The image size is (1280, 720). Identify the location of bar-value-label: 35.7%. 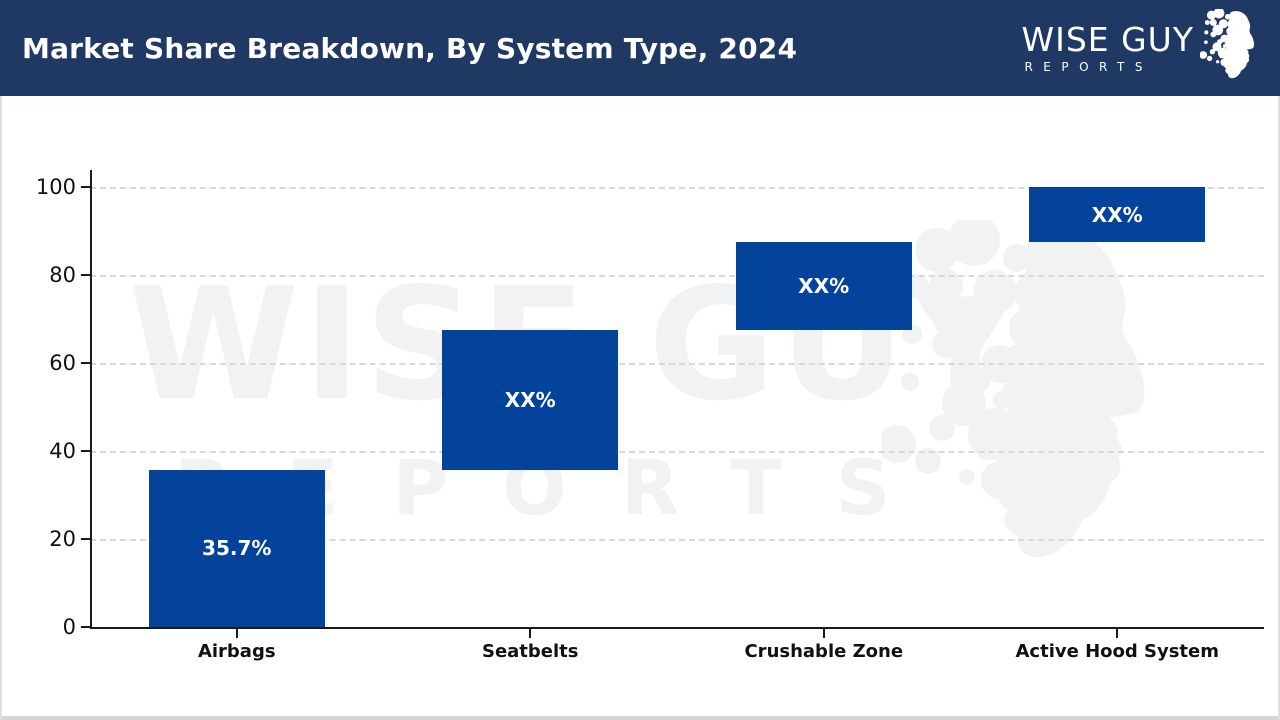
(237, 548).